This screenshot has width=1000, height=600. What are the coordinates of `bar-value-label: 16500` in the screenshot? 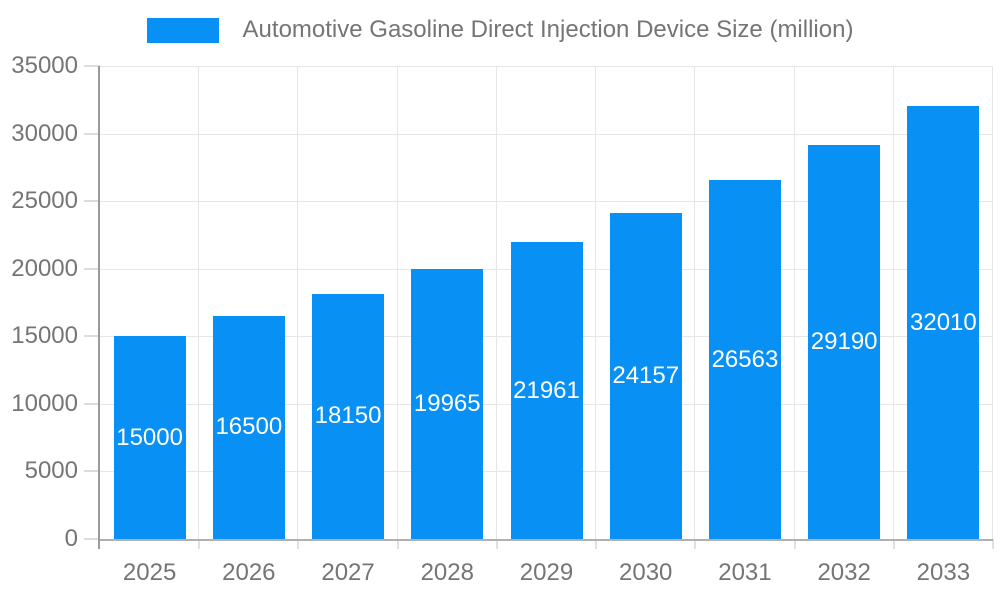 It's located at (249, 427).